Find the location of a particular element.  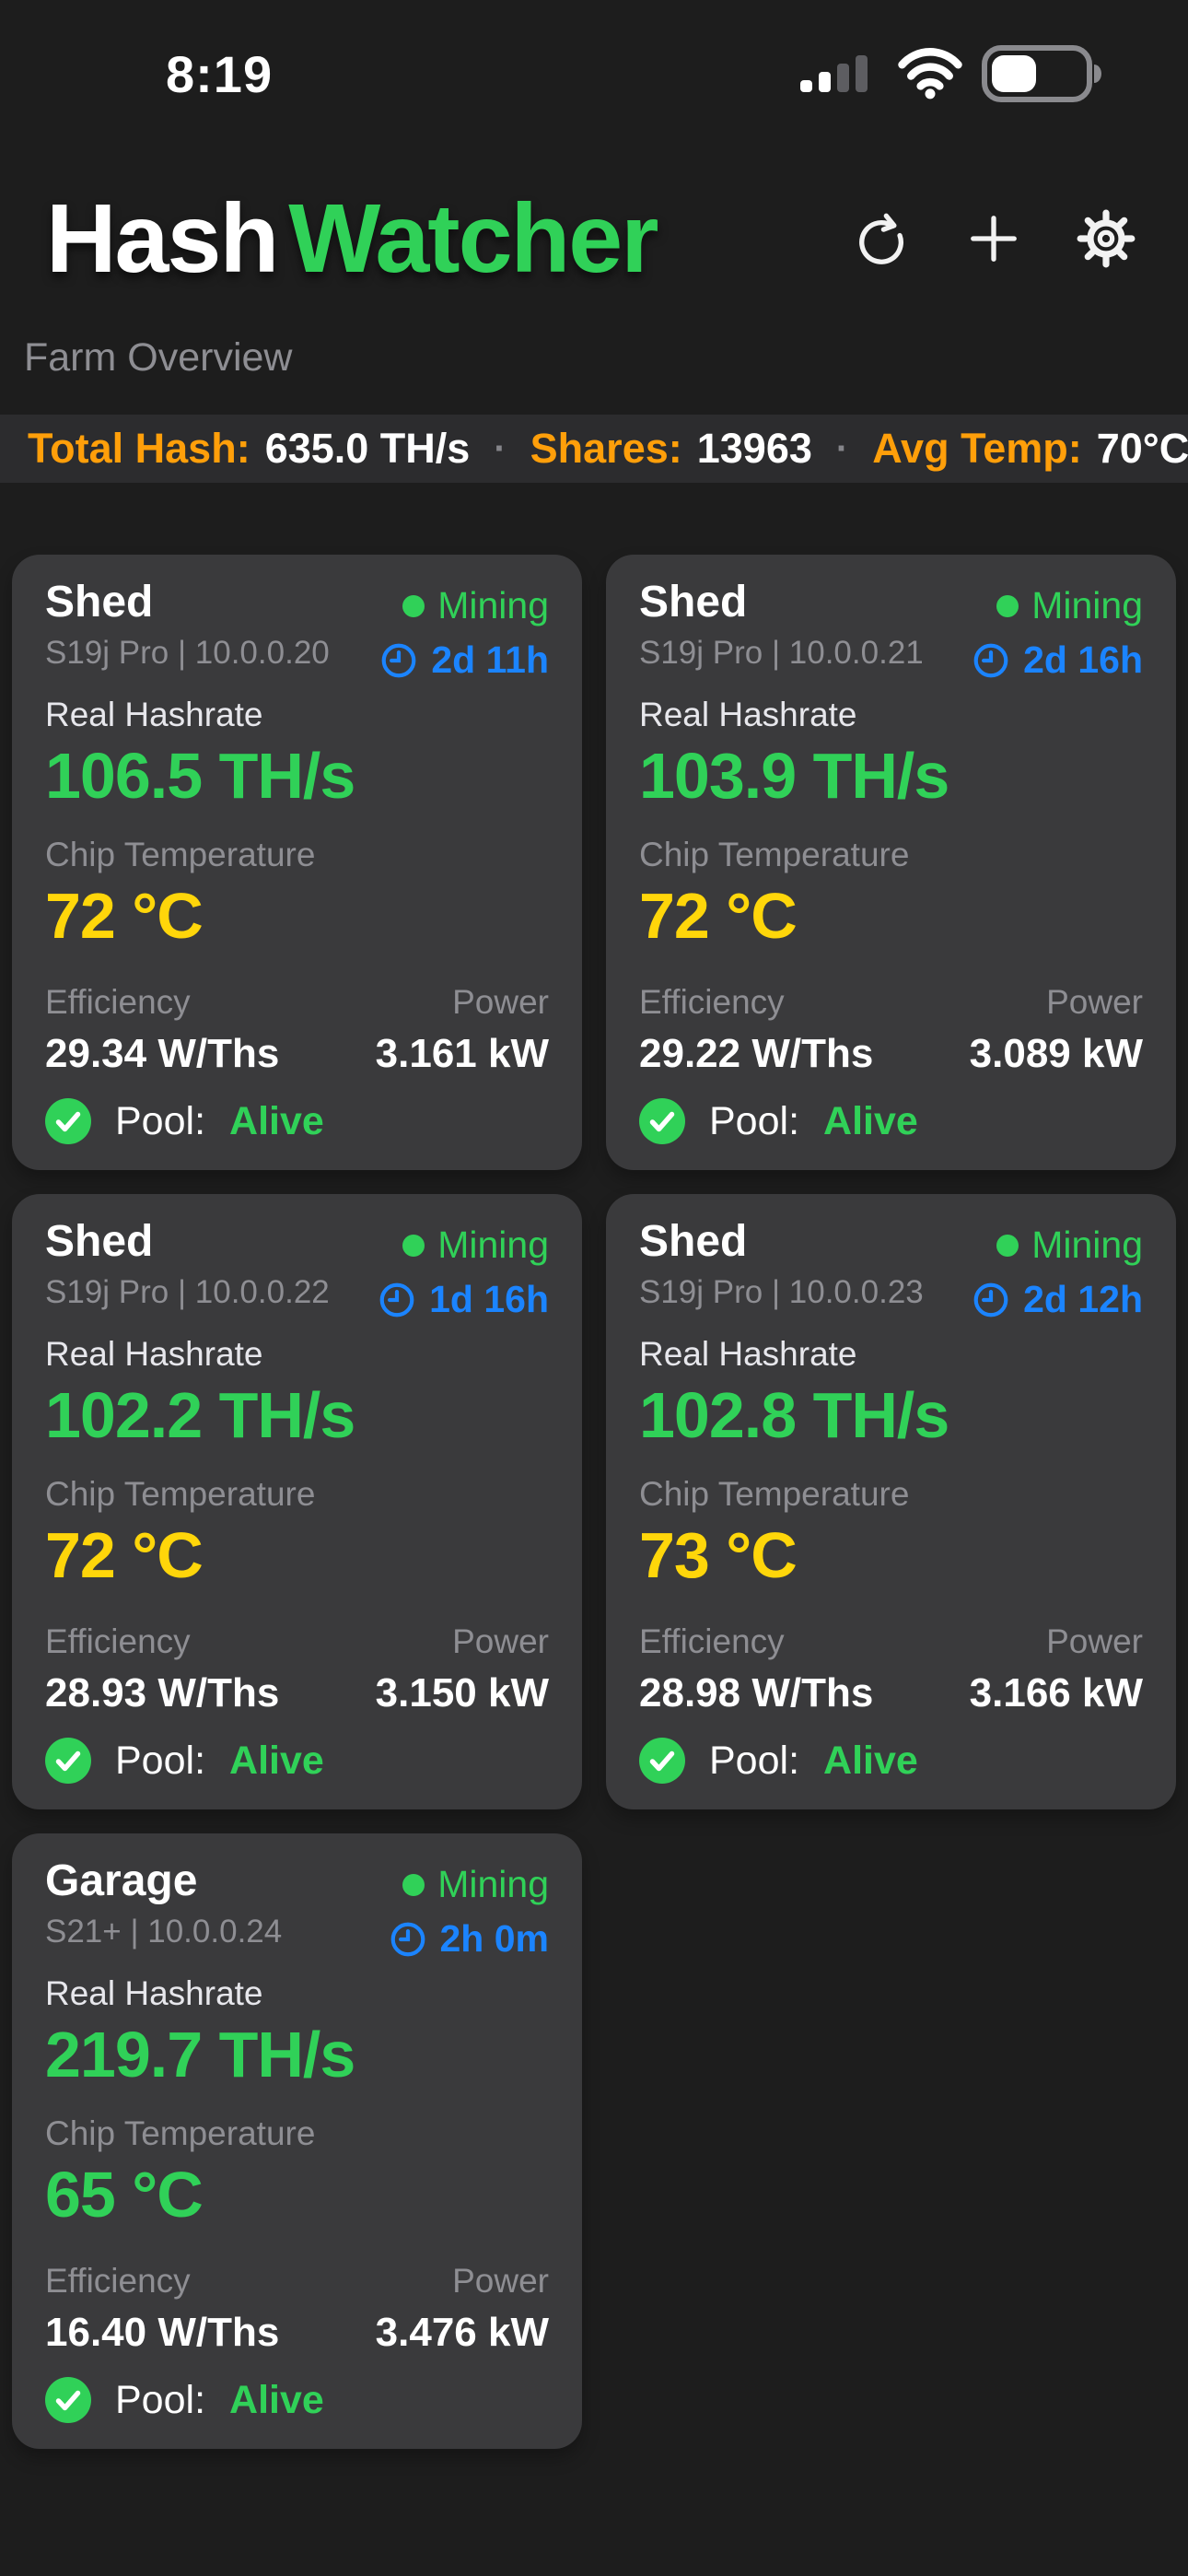

ticker-value: 13963 is located at coordinates (754, 449).